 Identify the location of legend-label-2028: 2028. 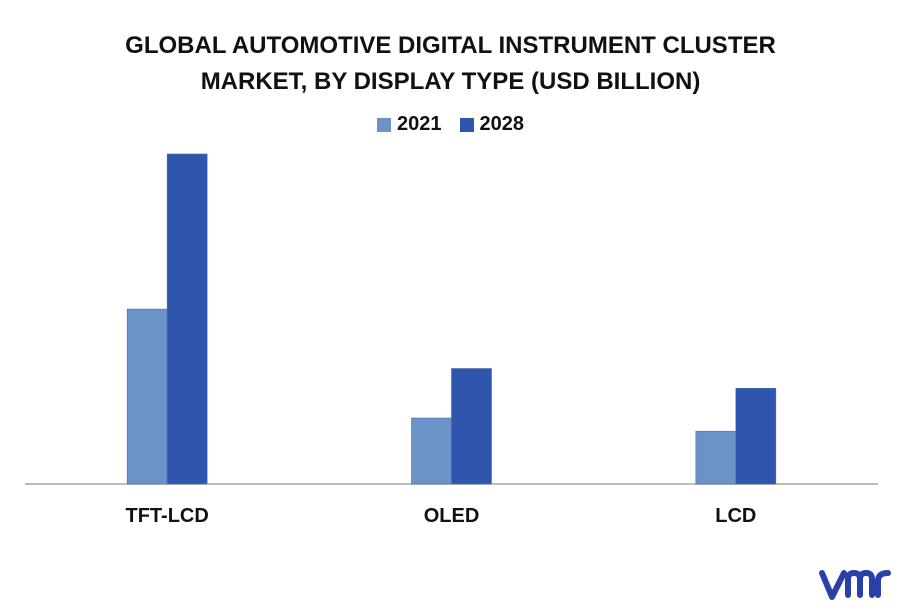
(502, 124).